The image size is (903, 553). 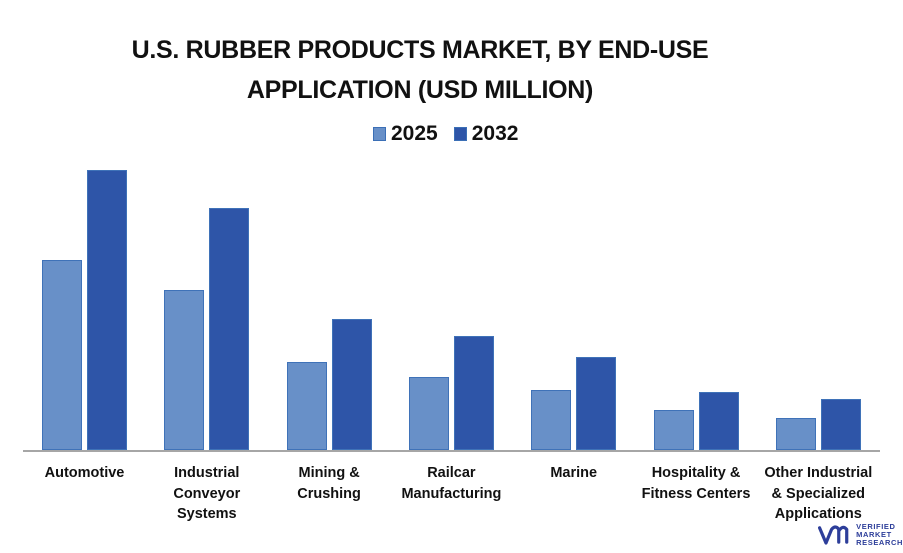 I want to click on legend-label-2025: 2025, so click(x=414, y=133).